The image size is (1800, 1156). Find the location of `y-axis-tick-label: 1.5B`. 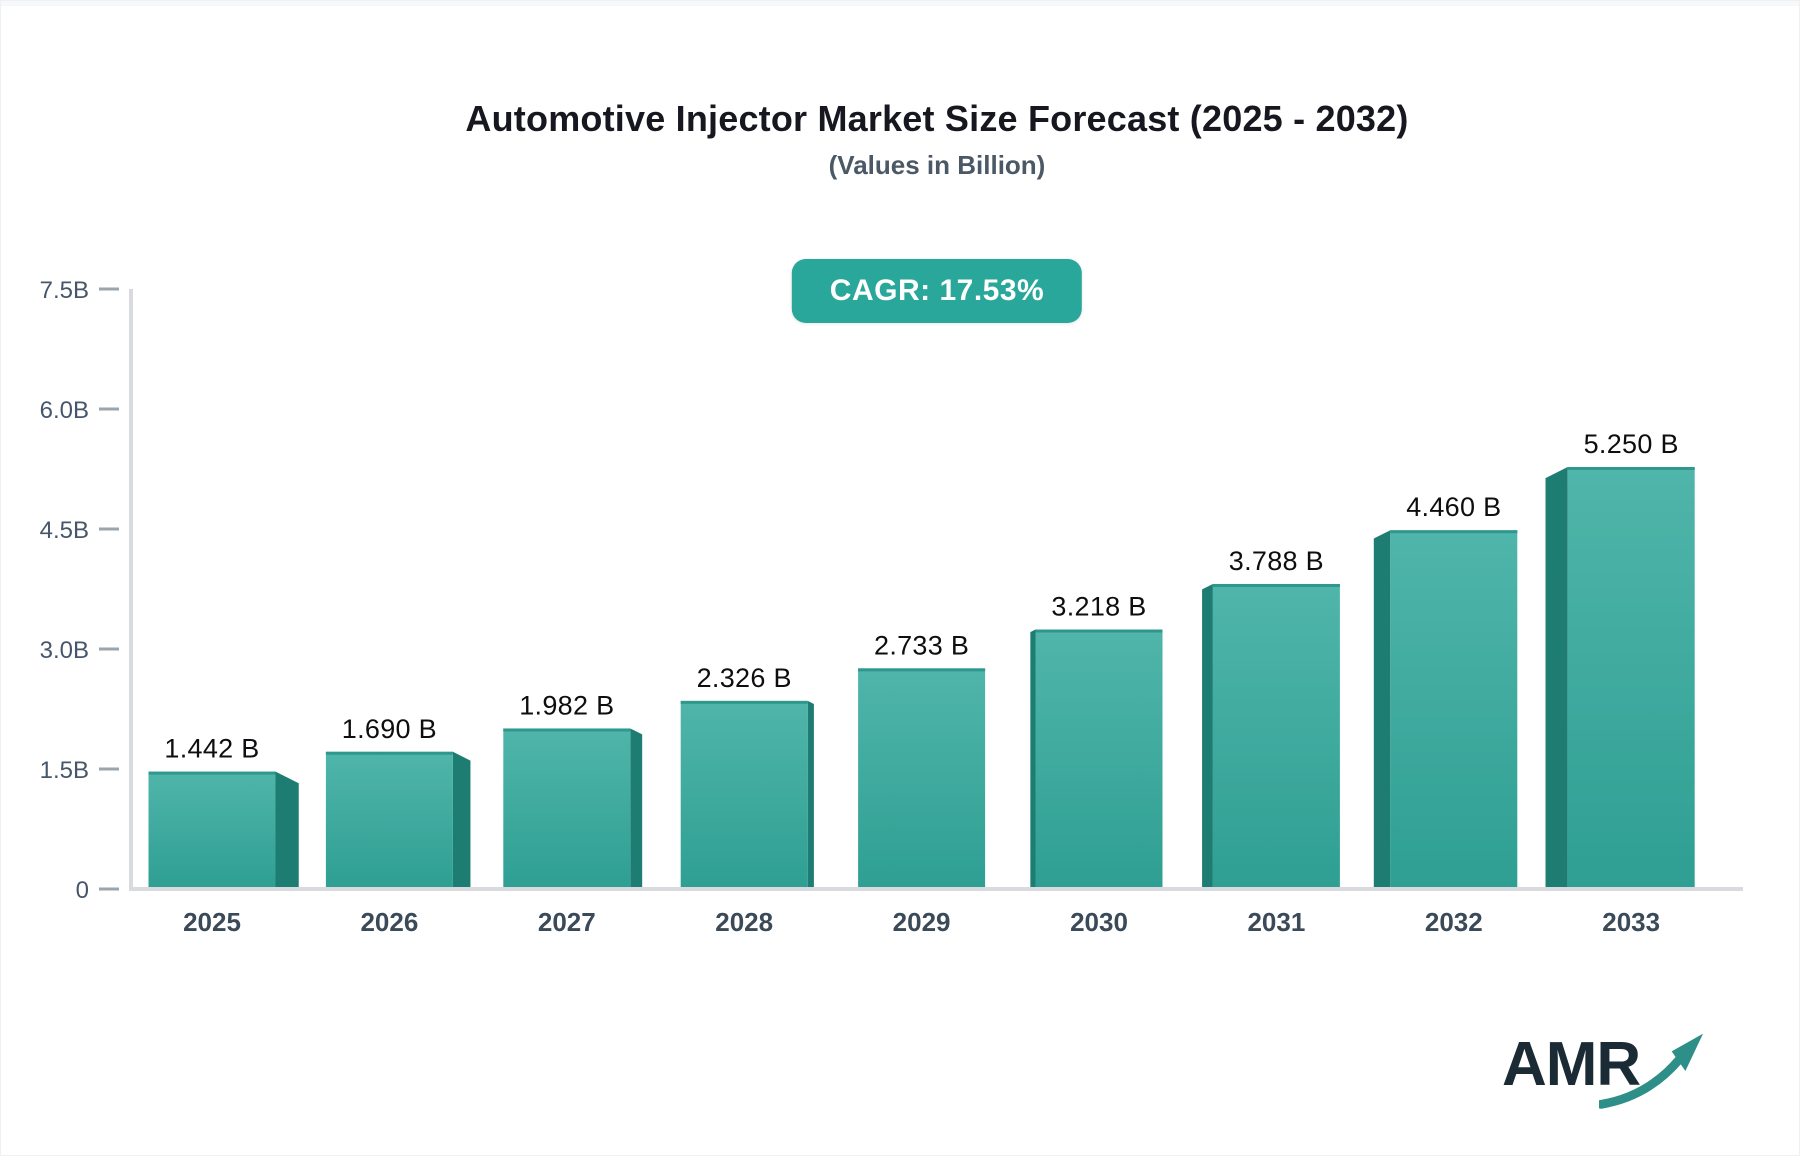

y-axis-tick-label: 1.5B is located at coordinates (64, 770).